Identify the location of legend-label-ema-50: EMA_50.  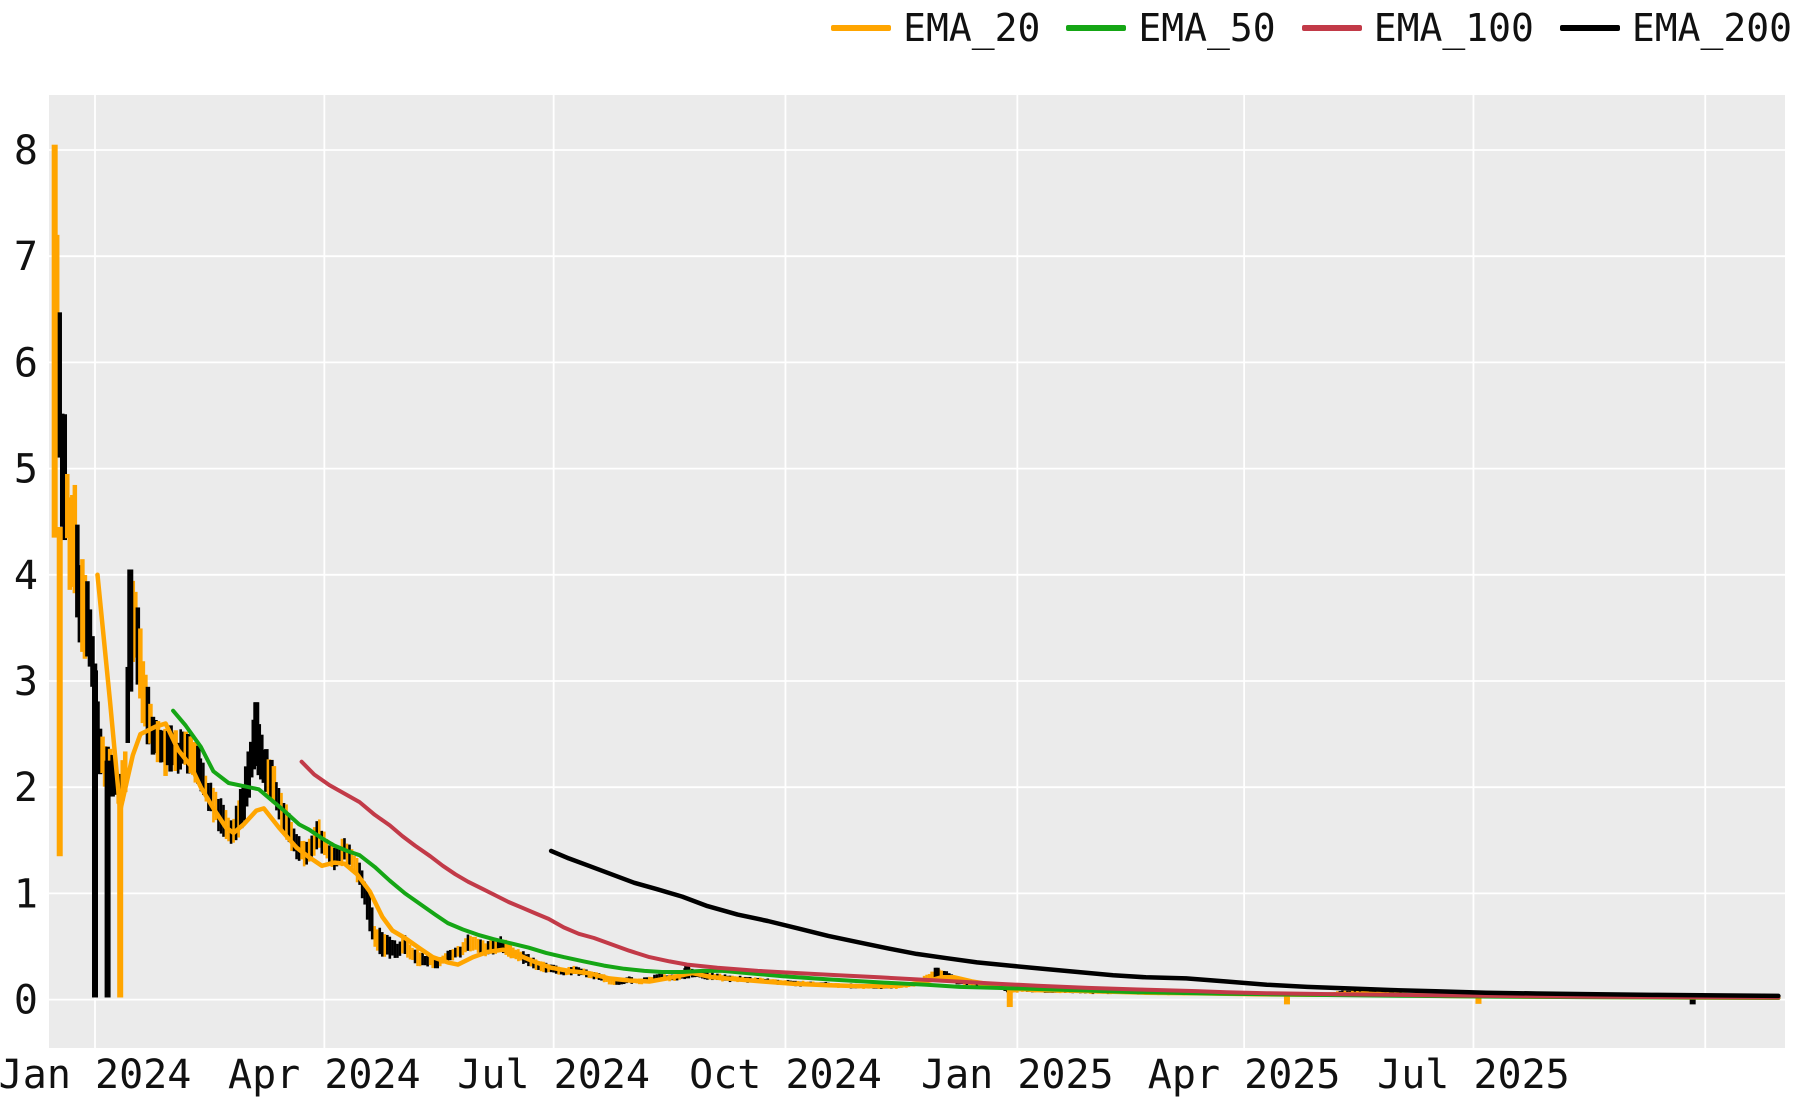
(1207, 28).